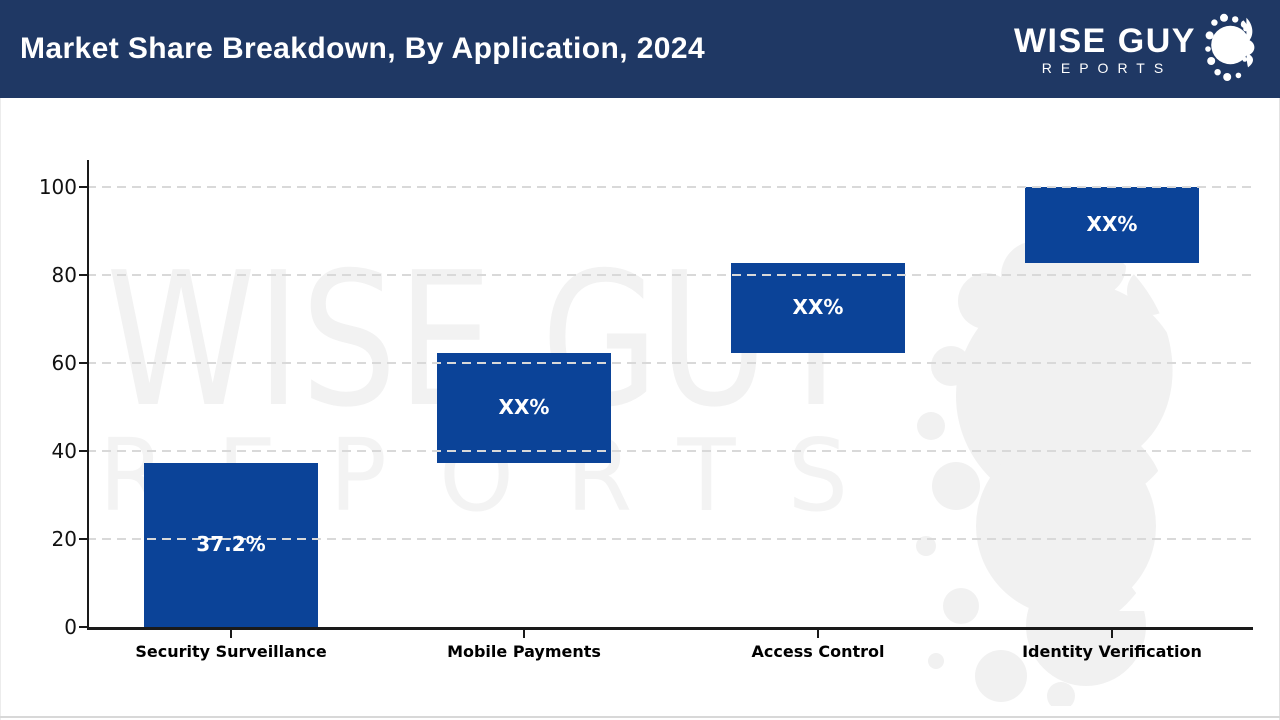 The image size is (1280, 720). I want to click on y-tick-label: 20, so click(64, 539).